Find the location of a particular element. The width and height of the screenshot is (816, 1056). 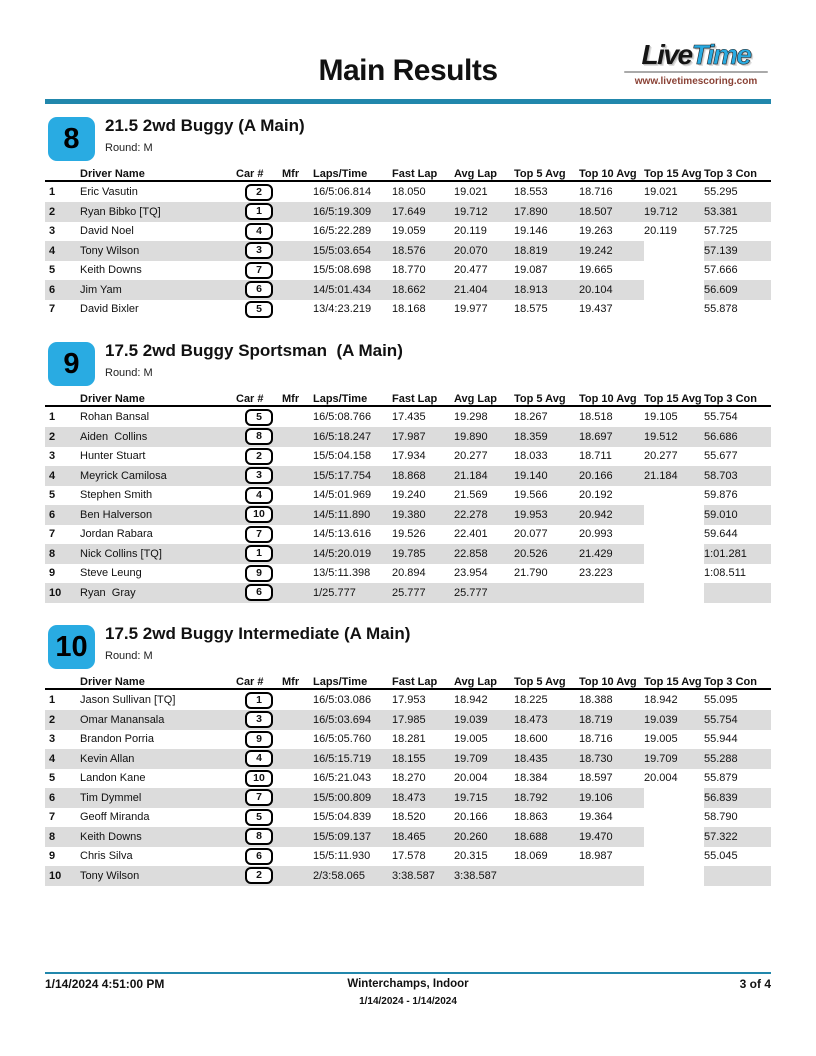

cell-top5-avg: 18.819 is located at coordinates (531, 250).